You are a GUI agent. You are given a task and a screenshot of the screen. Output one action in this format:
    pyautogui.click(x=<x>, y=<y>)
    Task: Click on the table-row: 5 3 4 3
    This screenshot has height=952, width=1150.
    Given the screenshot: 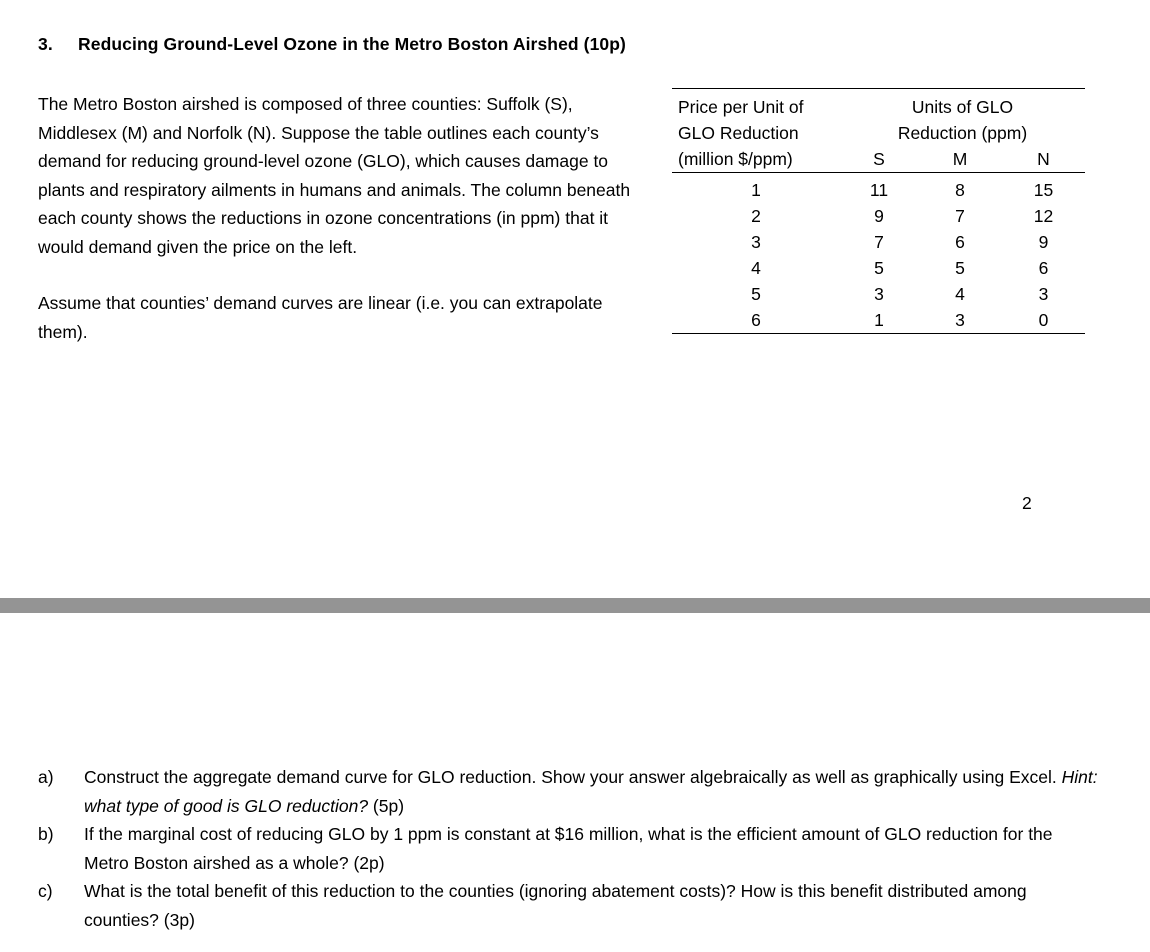 What is the action you would take?
    pyautogui.click(x=878, y=294)
    